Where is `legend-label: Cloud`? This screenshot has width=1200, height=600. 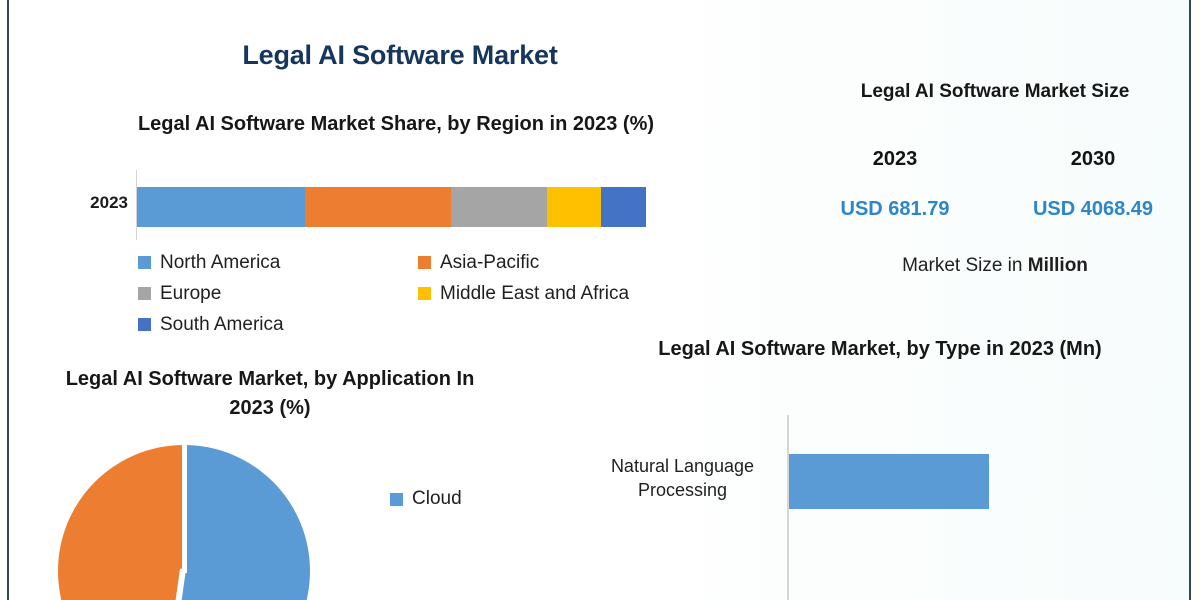
legend-label: Cloud is located at coordinates (437, 498).